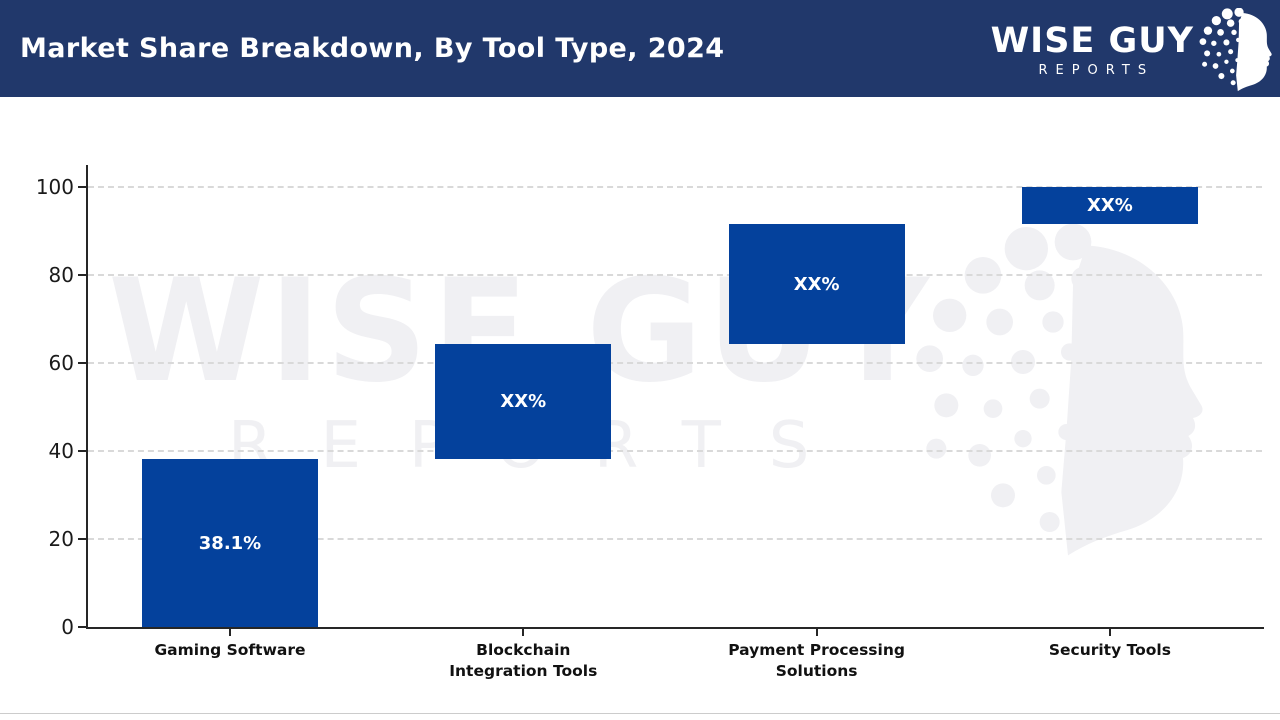 Image resolution: width=1280 pixels, height=720 pixels. I want to click on y-tick-label: 0, so click(67, 627).